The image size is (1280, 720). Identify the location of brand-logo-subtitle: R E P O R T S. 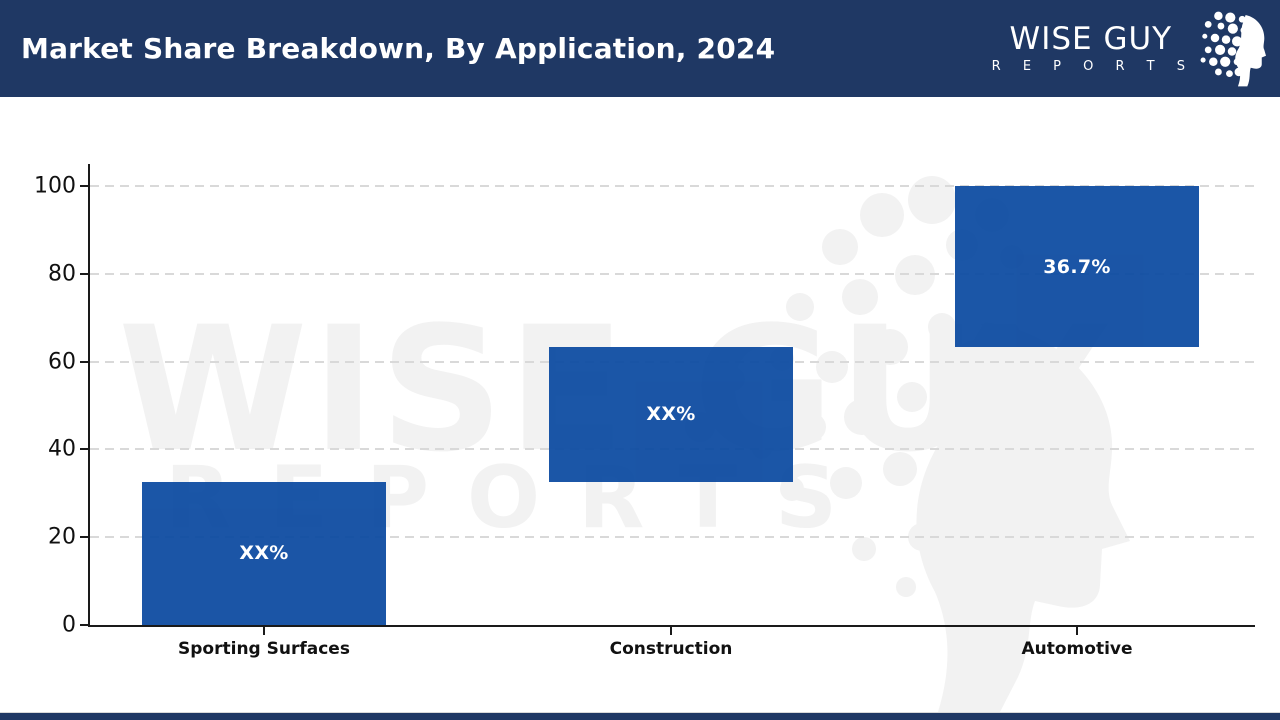
(1092, 66).